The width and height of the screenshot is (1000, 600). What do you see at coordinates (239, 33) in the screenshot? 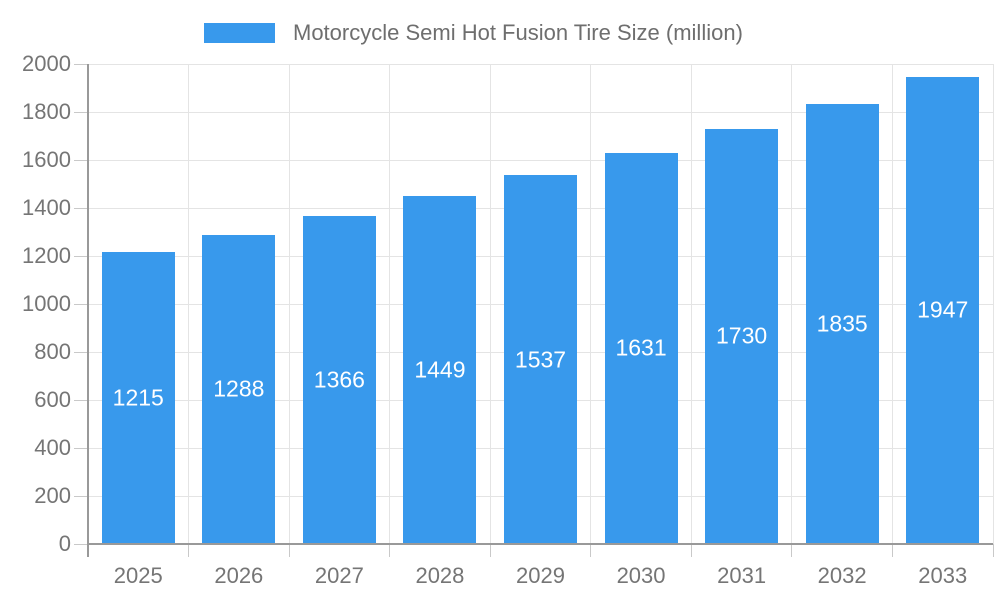
I see `legend-swatch` at bounding box center [239, 33].